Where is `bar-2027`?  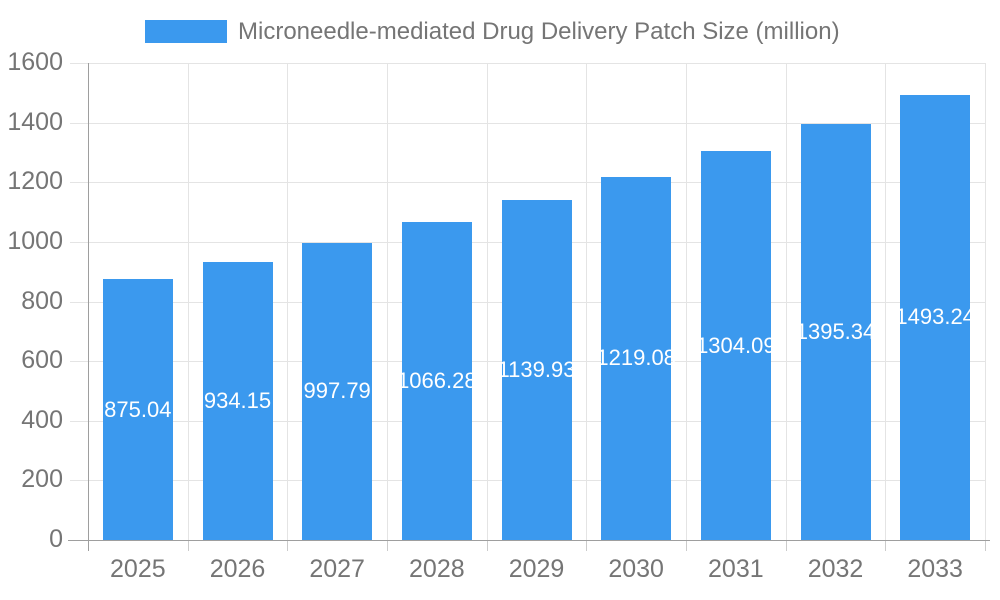
bar-2027 is located at coordinates (337, 391).